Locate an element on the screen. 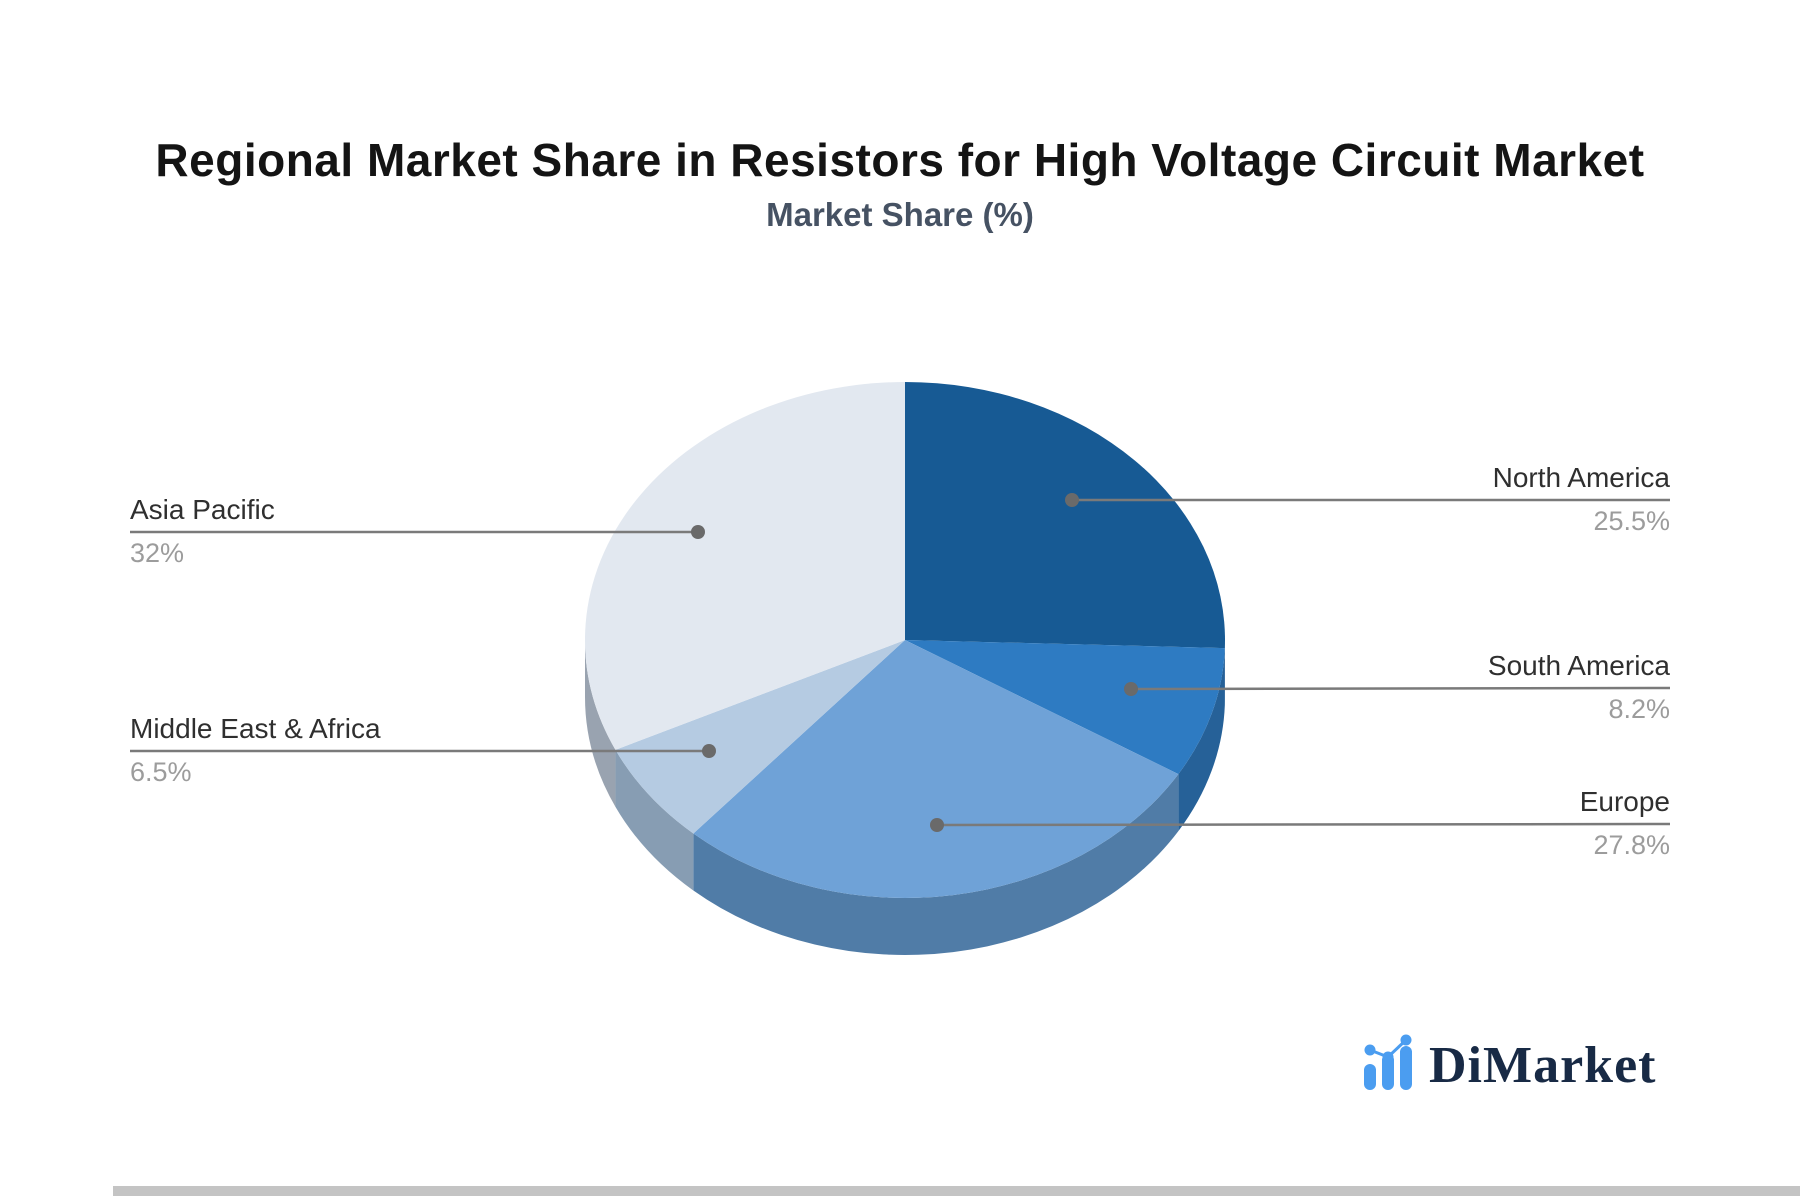 This screenshot has height=1196, width=1800. pie-slice-side-asia-pacific is located at coordinates (600, 723).